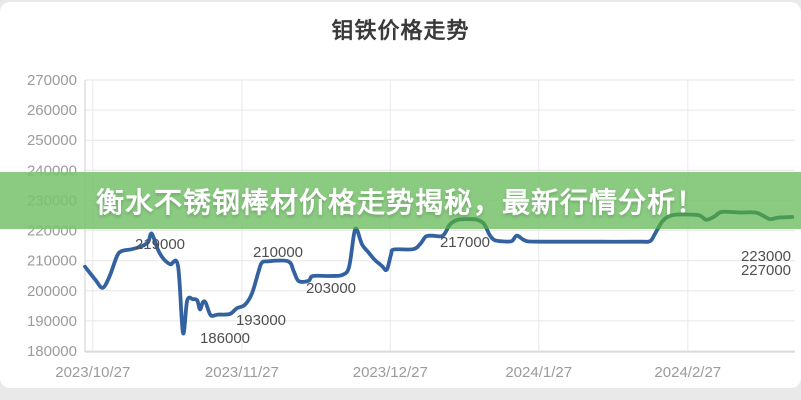 This screenshot has height=400, width=801. I want to click on data-point-label: 186000, so click(225, 338).